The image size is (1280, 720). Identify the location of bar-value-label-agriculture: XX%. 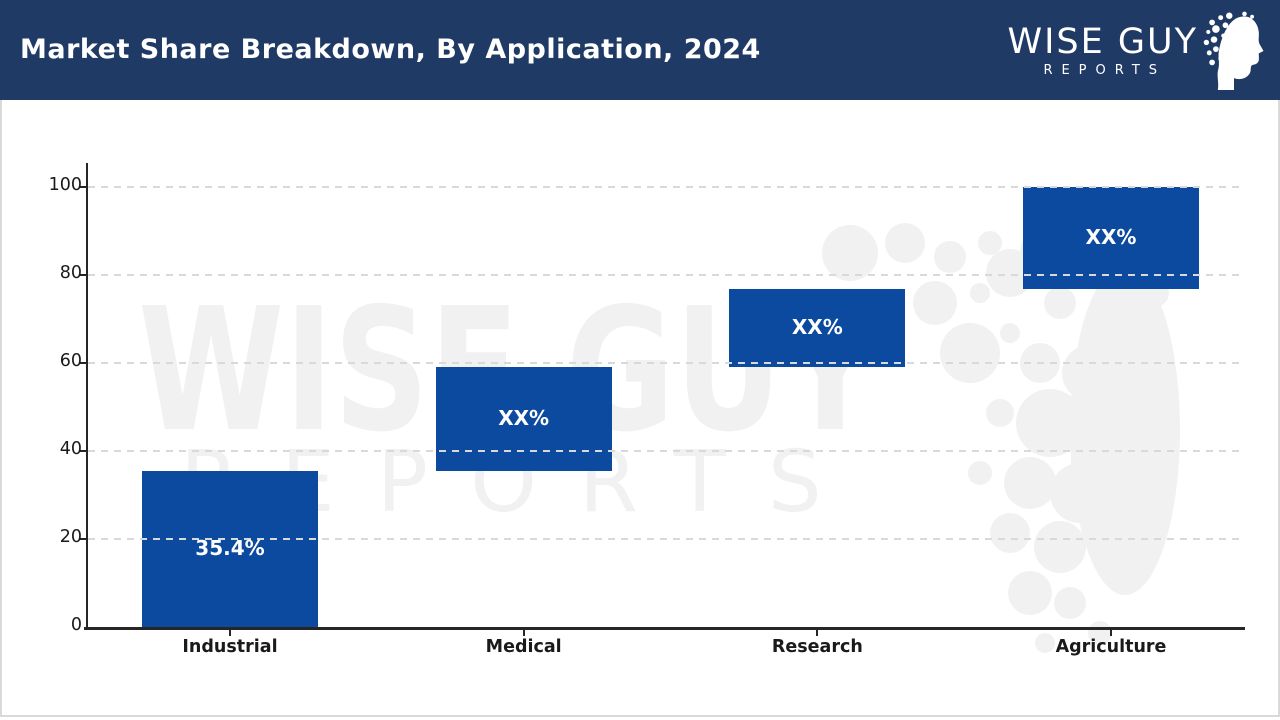
(1111, 236).